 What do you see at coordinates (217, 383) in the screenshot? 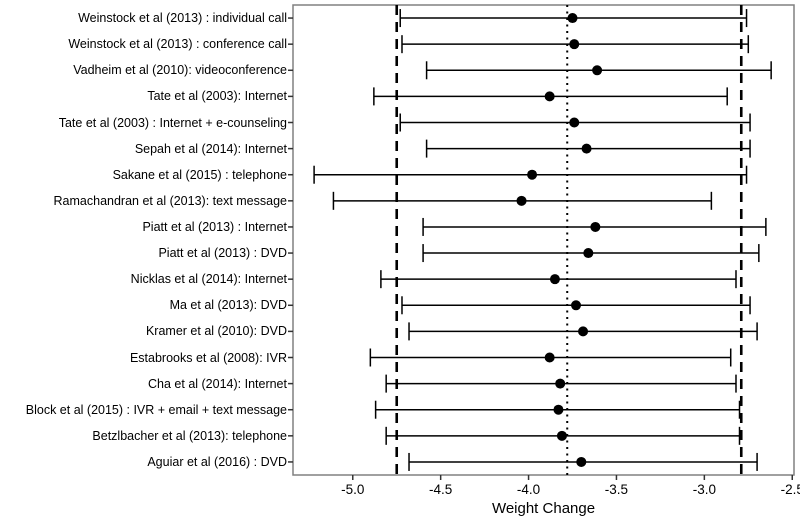
I see `study-label: Cha et al (2014): Internet` at bounding box center [217, 383].